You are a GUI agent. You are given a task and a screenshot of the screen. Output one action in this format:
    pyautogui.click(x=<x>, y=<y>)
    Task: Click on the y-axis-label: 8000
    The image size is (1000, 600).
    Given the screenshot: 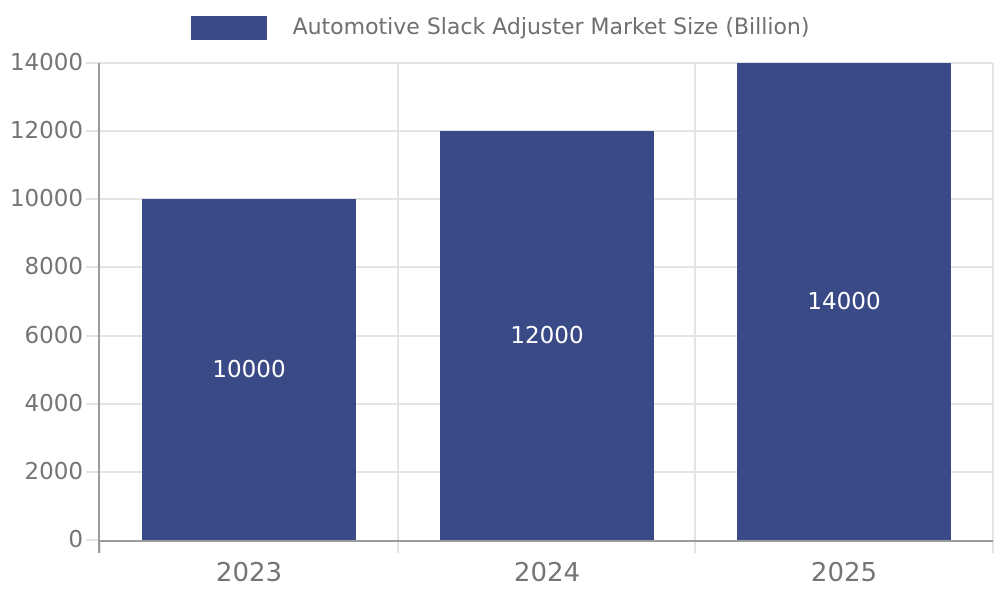 What is the action you would take?
    pyautogui.click(x=53, y=267)
    